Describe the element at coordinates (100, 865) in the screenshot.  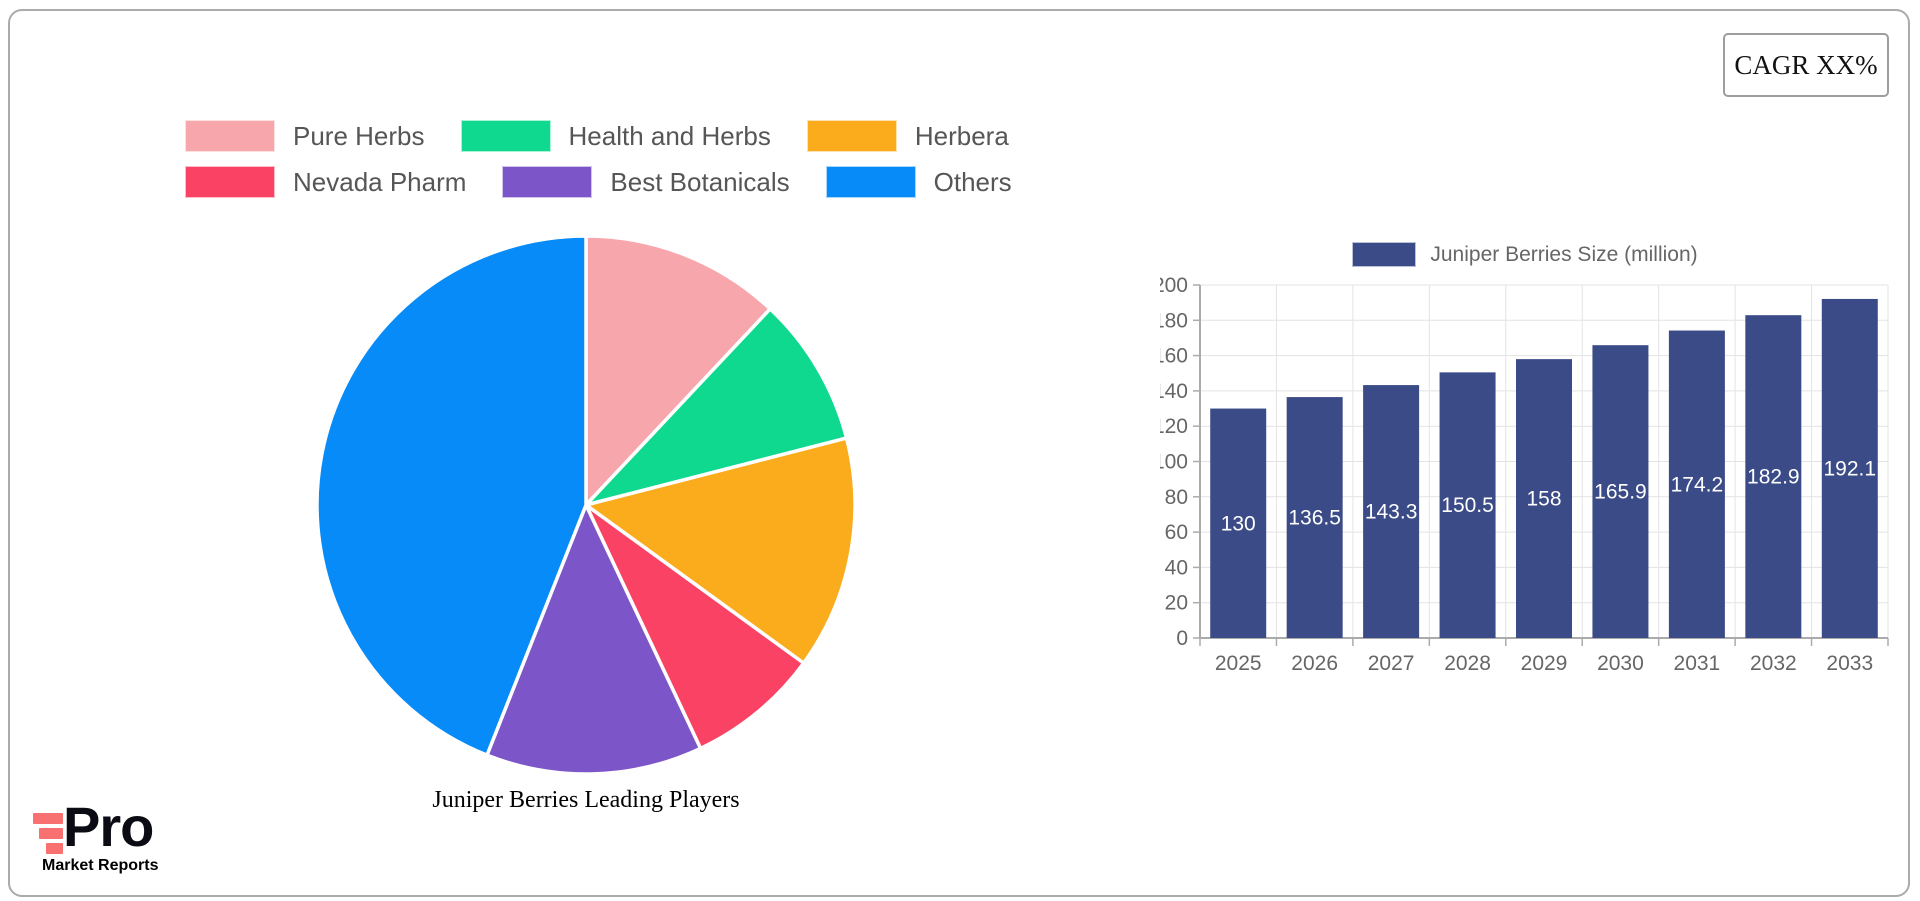
I see `logo-subtitle: Market Reports` at that location.